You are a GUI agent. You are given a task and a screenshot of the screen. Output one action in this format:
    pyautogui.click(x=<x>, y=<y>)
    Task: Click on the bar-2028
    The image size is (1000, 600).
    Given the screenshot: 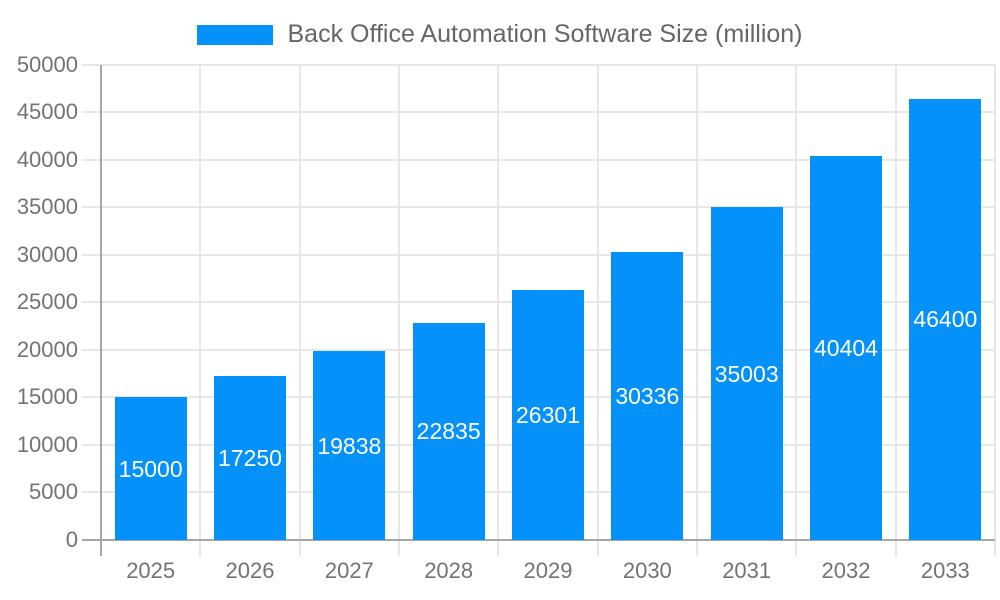 What is the action you would take?
    pyautogui.click(x=448, y=431)
    